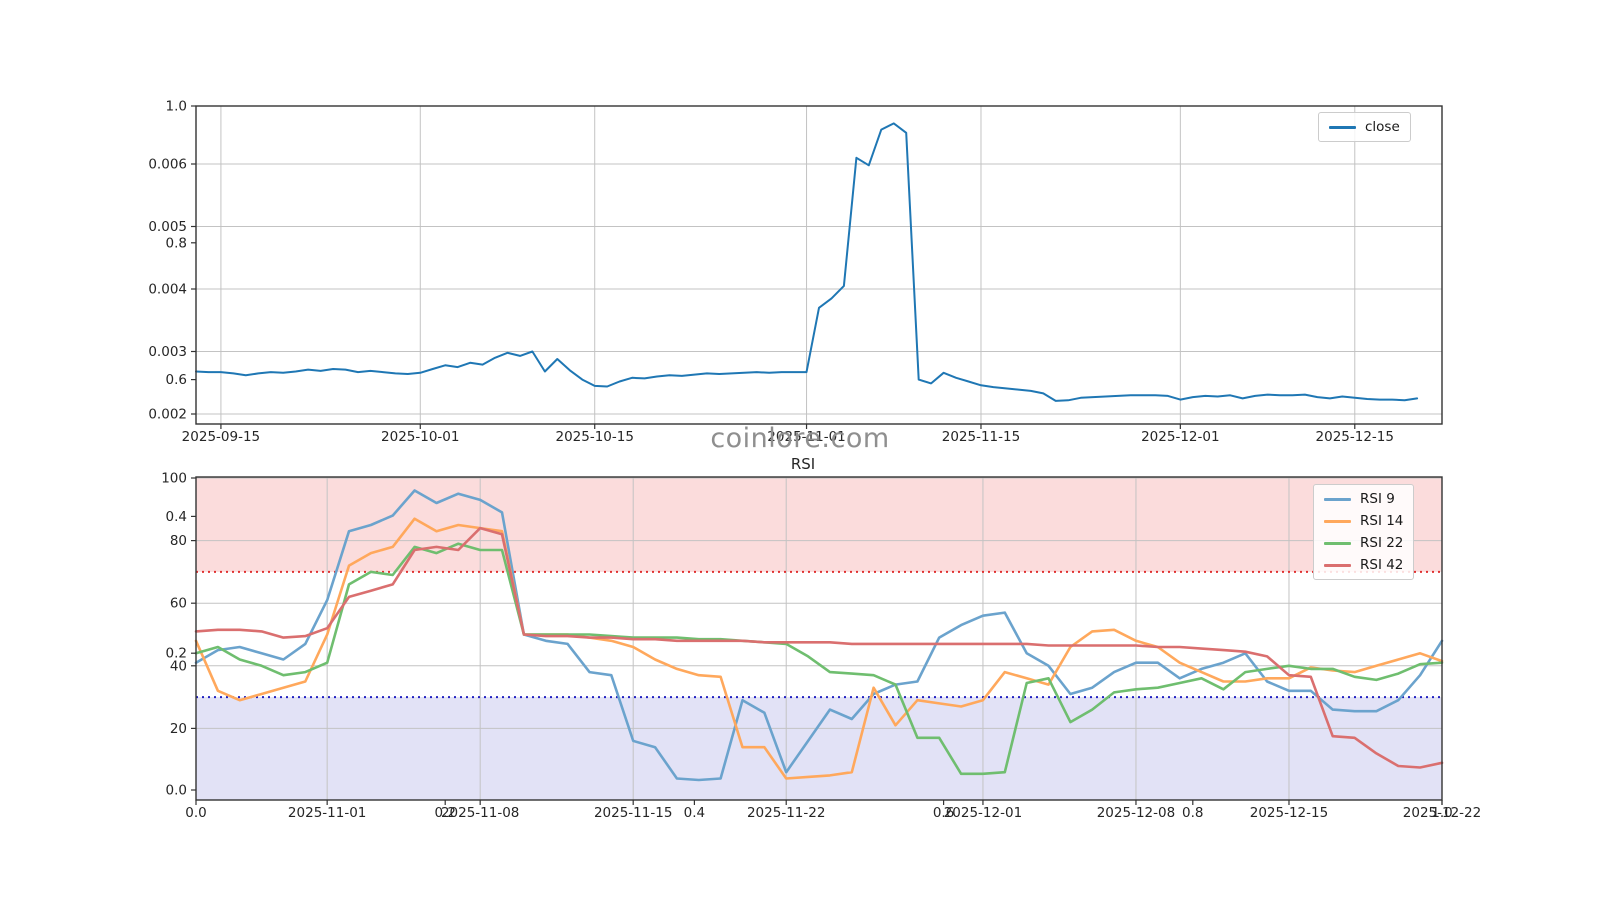  Describe the element at coordinates (176, 107) in the screenshot. I see `overlay-y-tick-label: 1.0` at that location.